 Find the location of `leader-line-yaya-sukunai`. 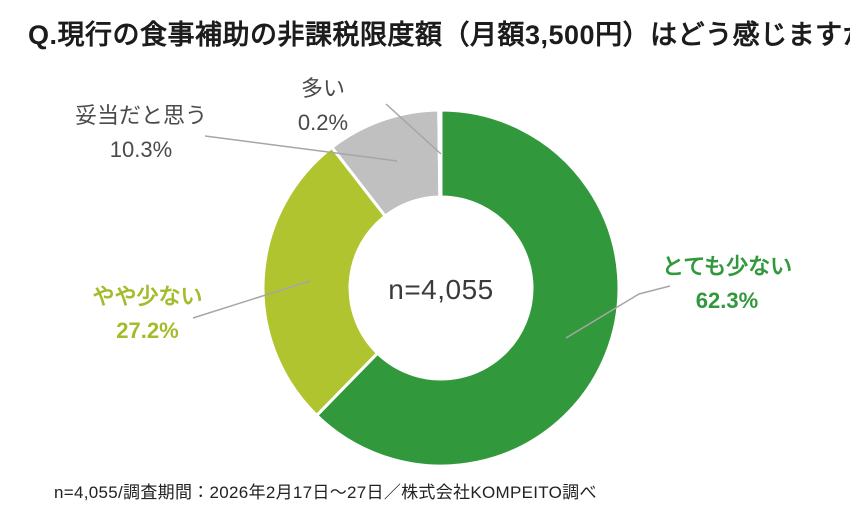

leader-line-yaya-sukunai is located at coordinates (251, 299).